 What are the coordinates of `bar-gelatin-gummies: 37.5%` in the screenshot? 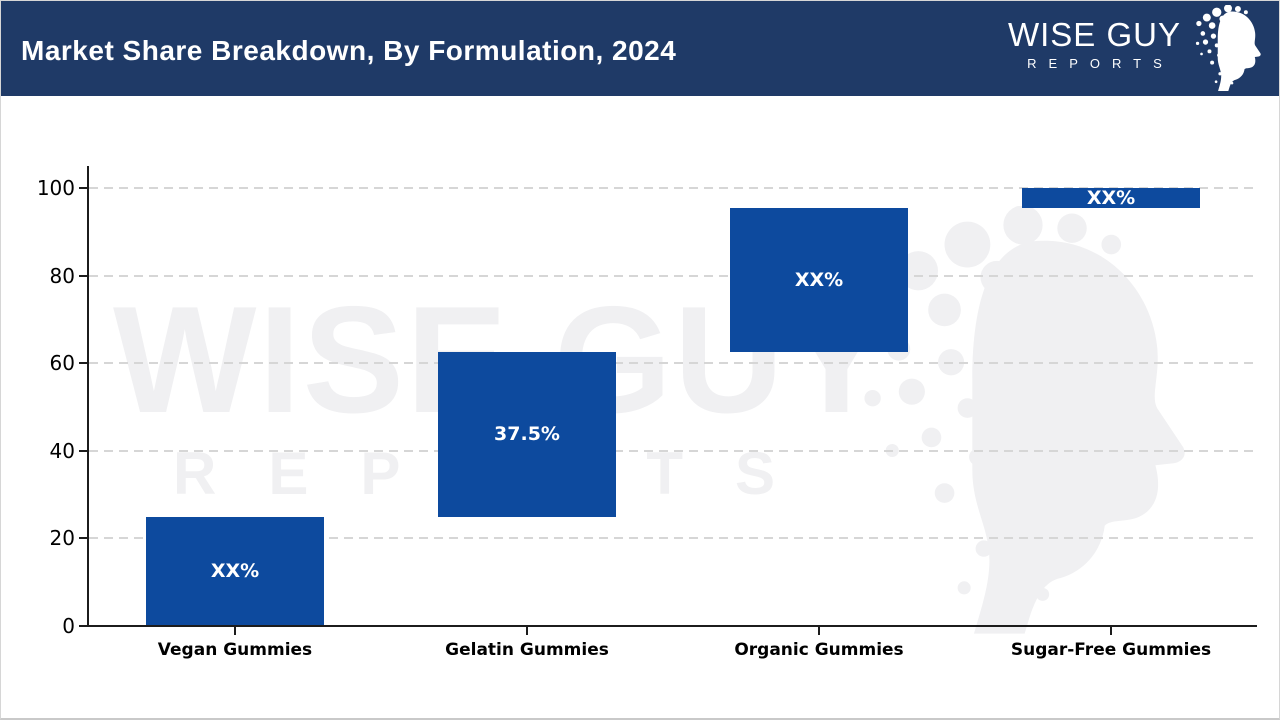 It's located at (527, 434).